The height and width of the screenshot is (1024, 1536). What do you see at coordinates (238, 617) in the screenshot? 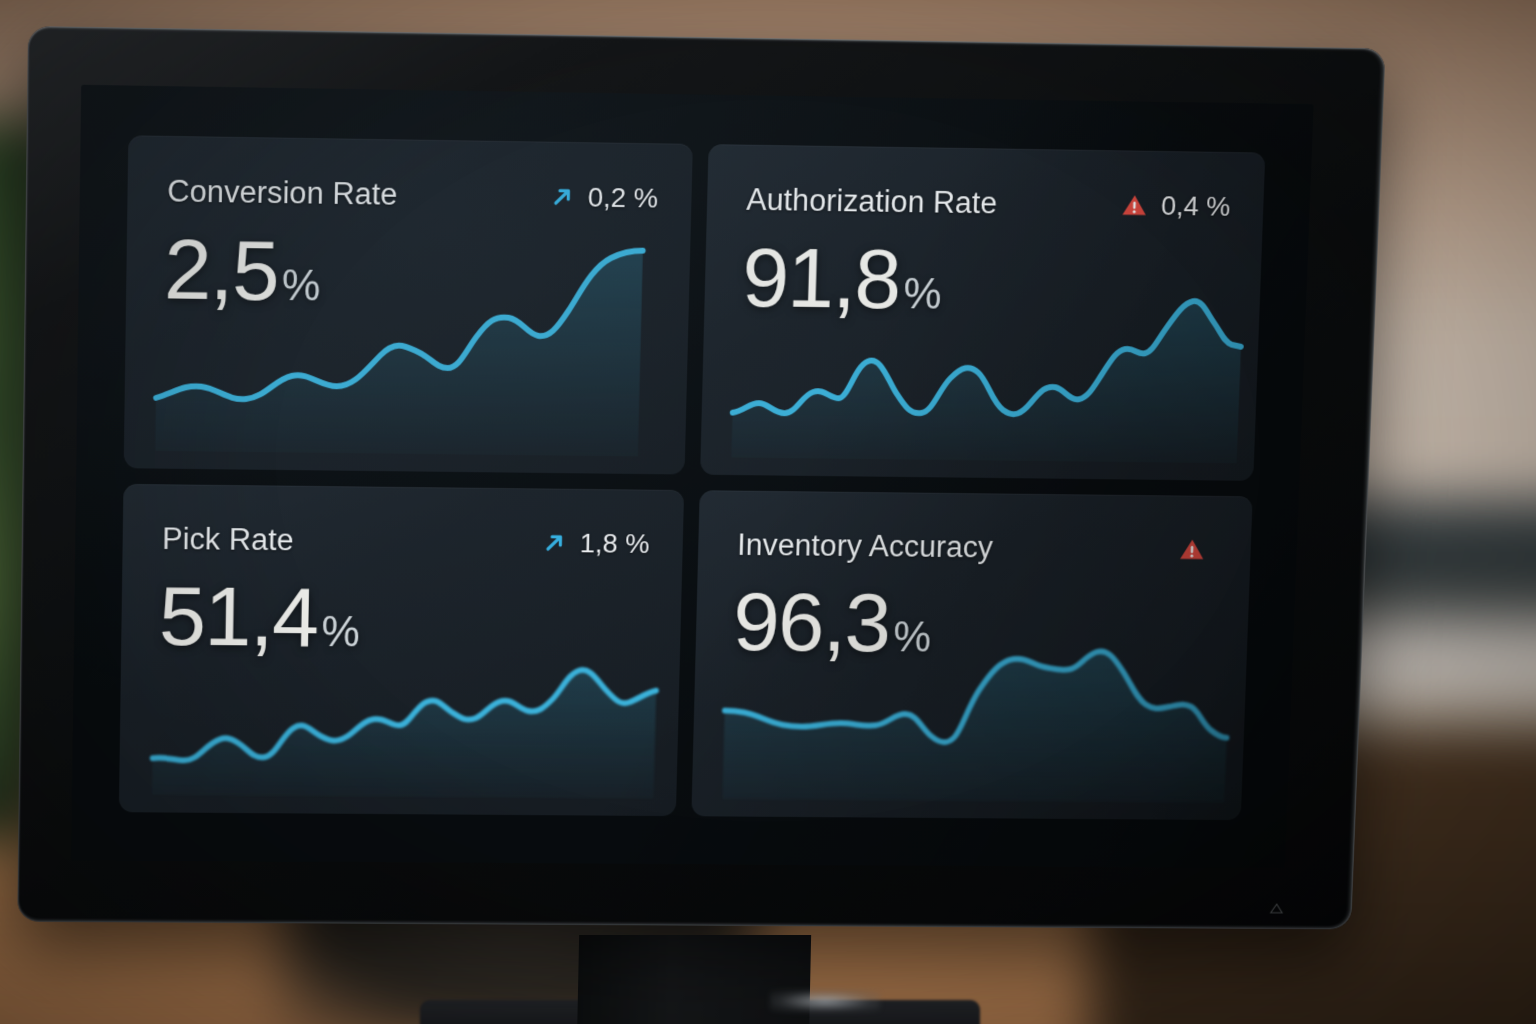
I see `value-number: 51,4` at bounding box center [238, 617].